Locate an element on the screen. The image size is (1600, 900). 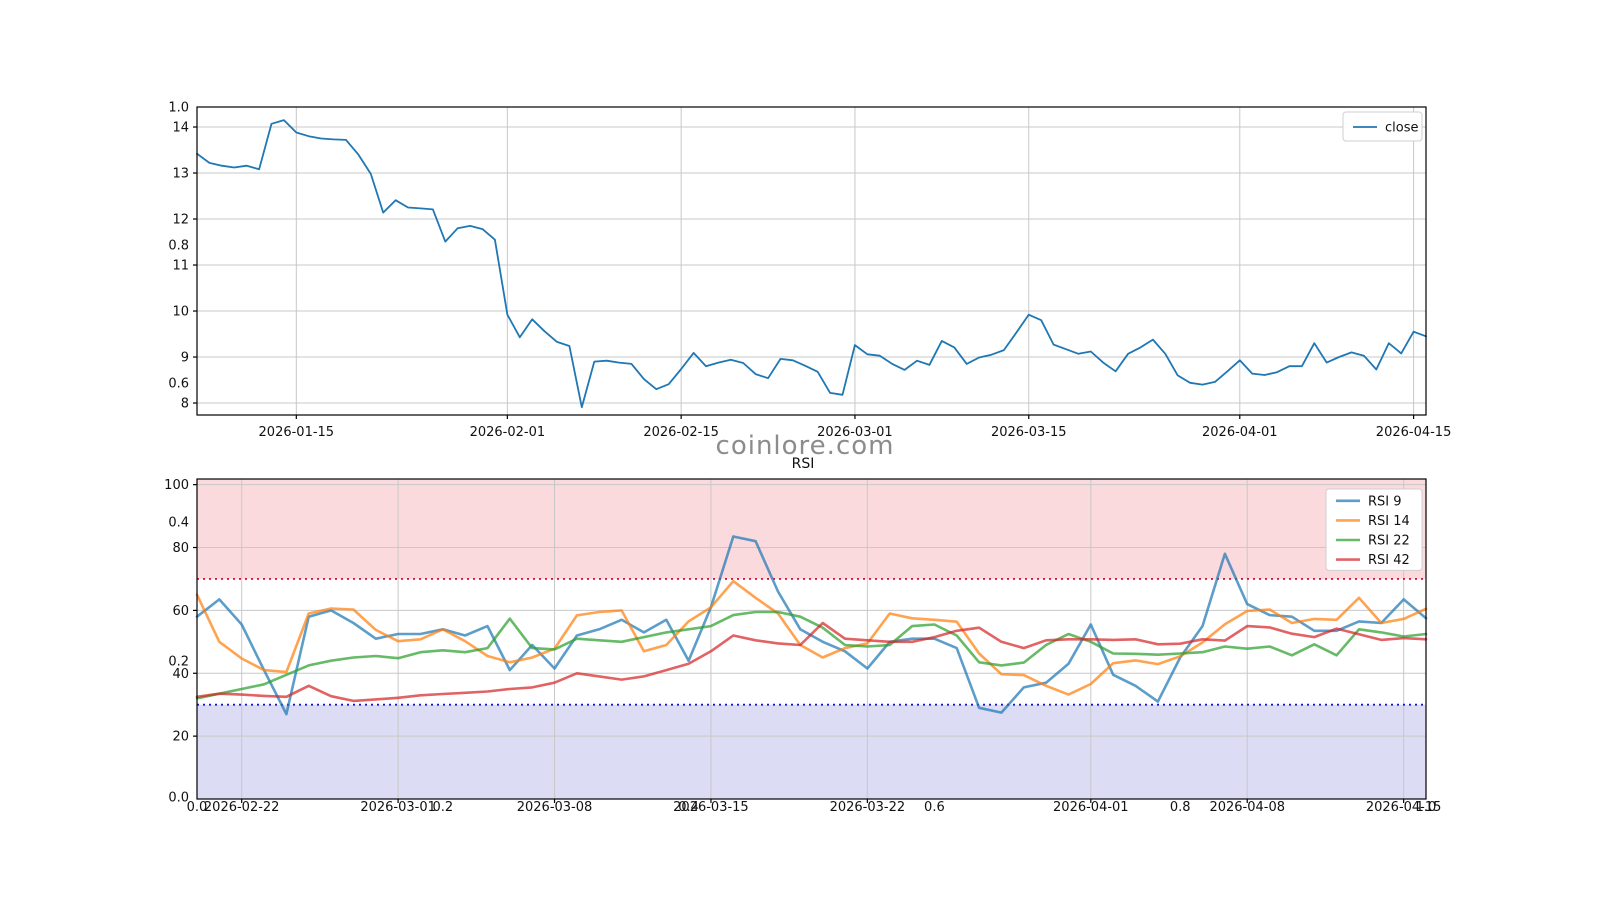
rsi-legend: RSI 9 RSI 14 RSI 22 RSI 42 is located at coordinates (1374, 529).